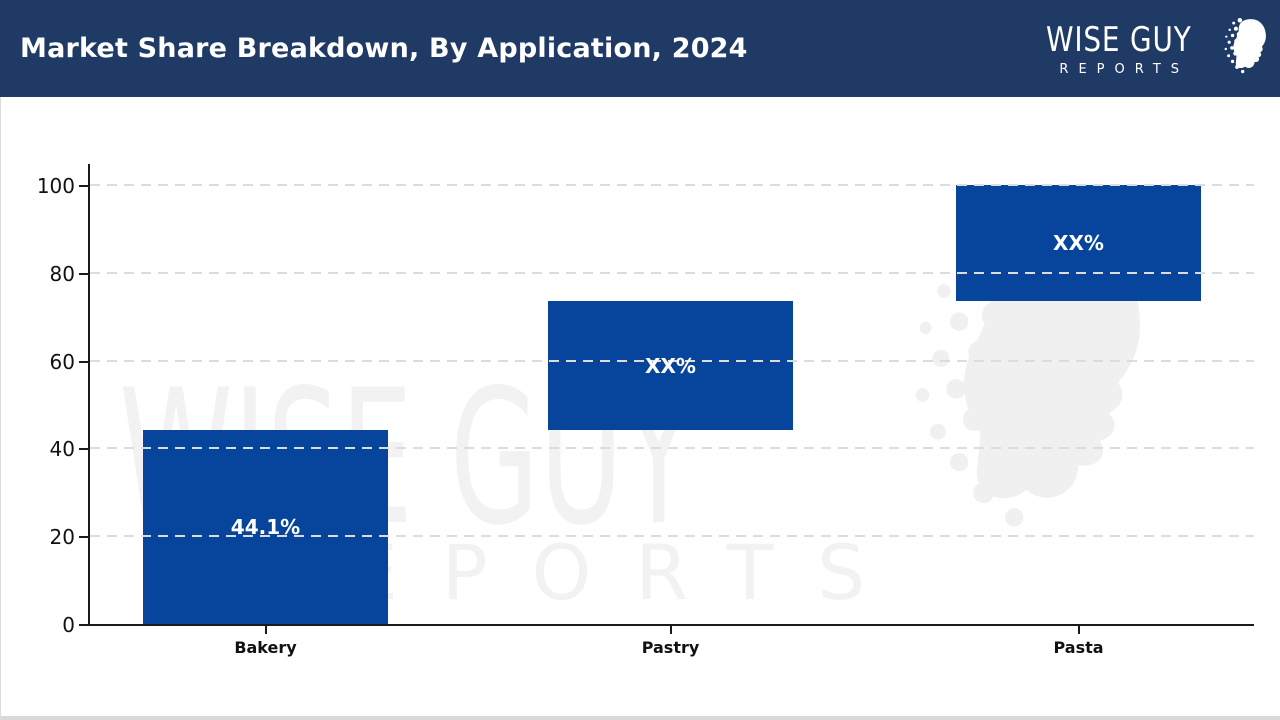 Image resolution: width=1280 pixels, height=720 pixels. I want to click on gridline-y40, so click(672, 448).